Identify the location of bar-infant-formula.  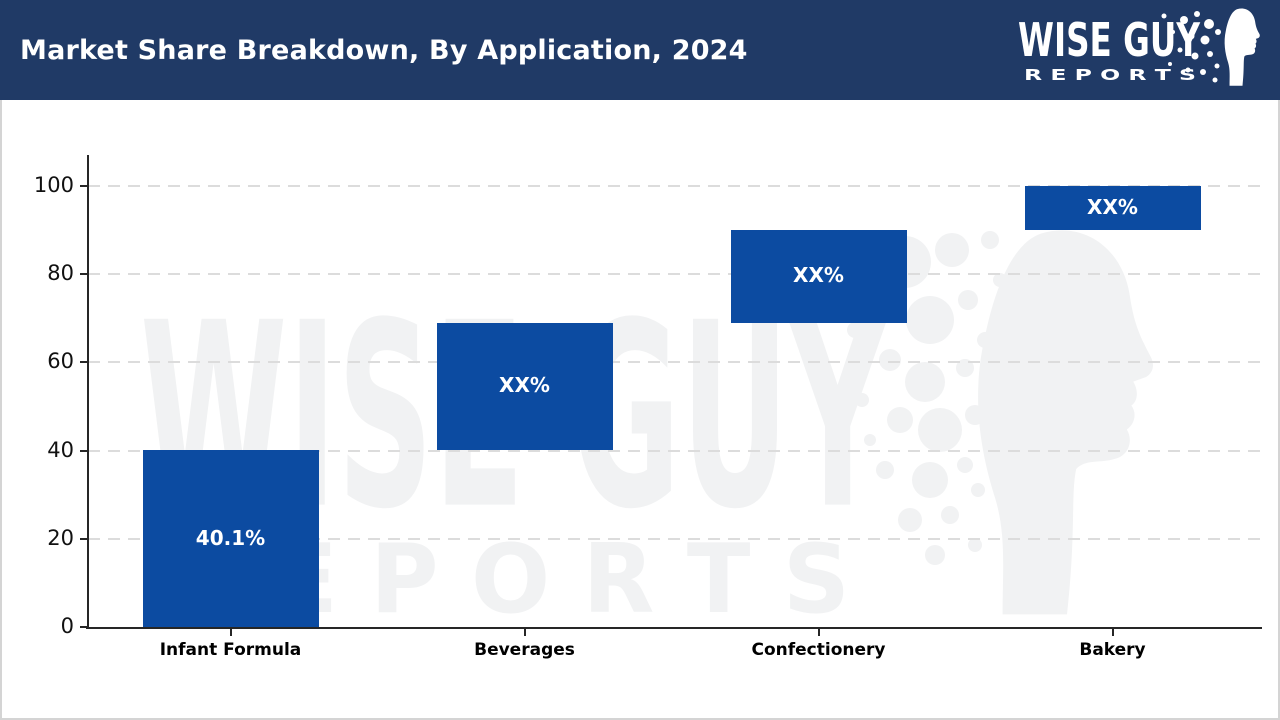
(230, 538).